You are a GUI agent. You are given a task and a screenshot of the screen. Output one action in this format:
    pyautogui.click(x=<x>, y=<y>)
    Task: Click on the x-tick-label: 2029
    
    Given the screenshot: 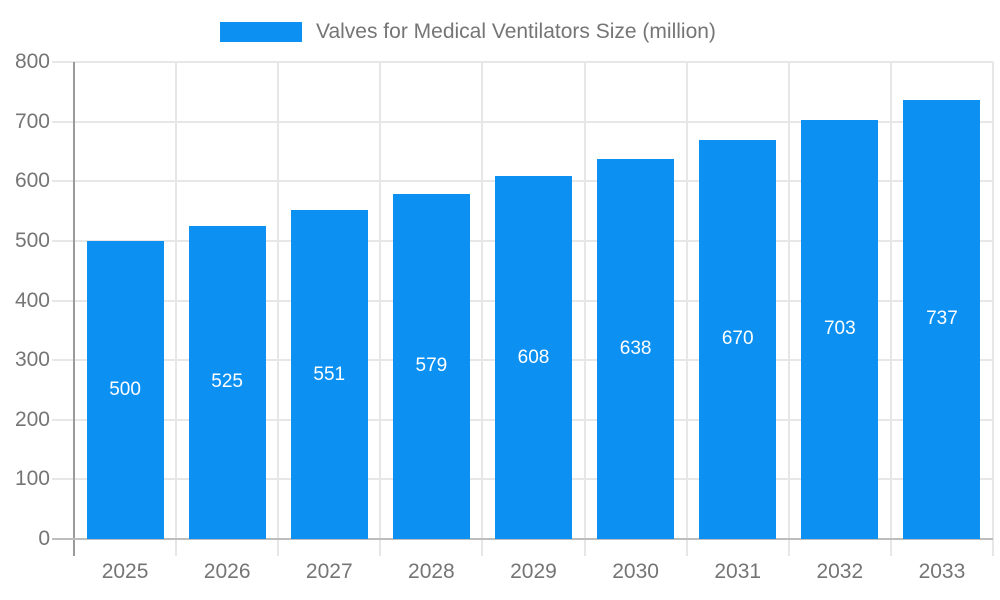 What is the action you would take?
    pyautogui.click(x=533, y=571)
    